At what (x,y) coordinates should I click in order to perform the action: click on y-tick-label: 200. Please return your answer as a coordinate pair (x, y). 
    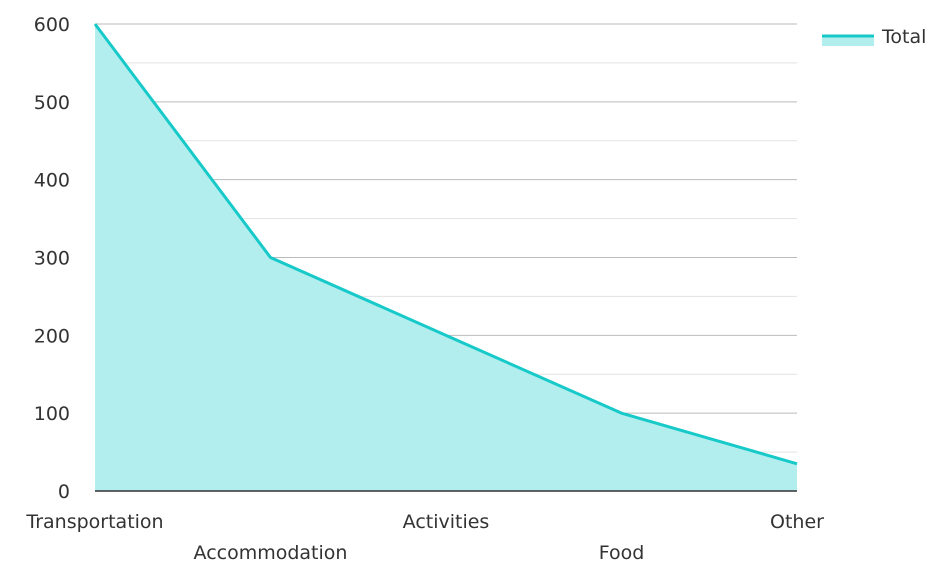
    Looking at the image, I should click on (52, 336).